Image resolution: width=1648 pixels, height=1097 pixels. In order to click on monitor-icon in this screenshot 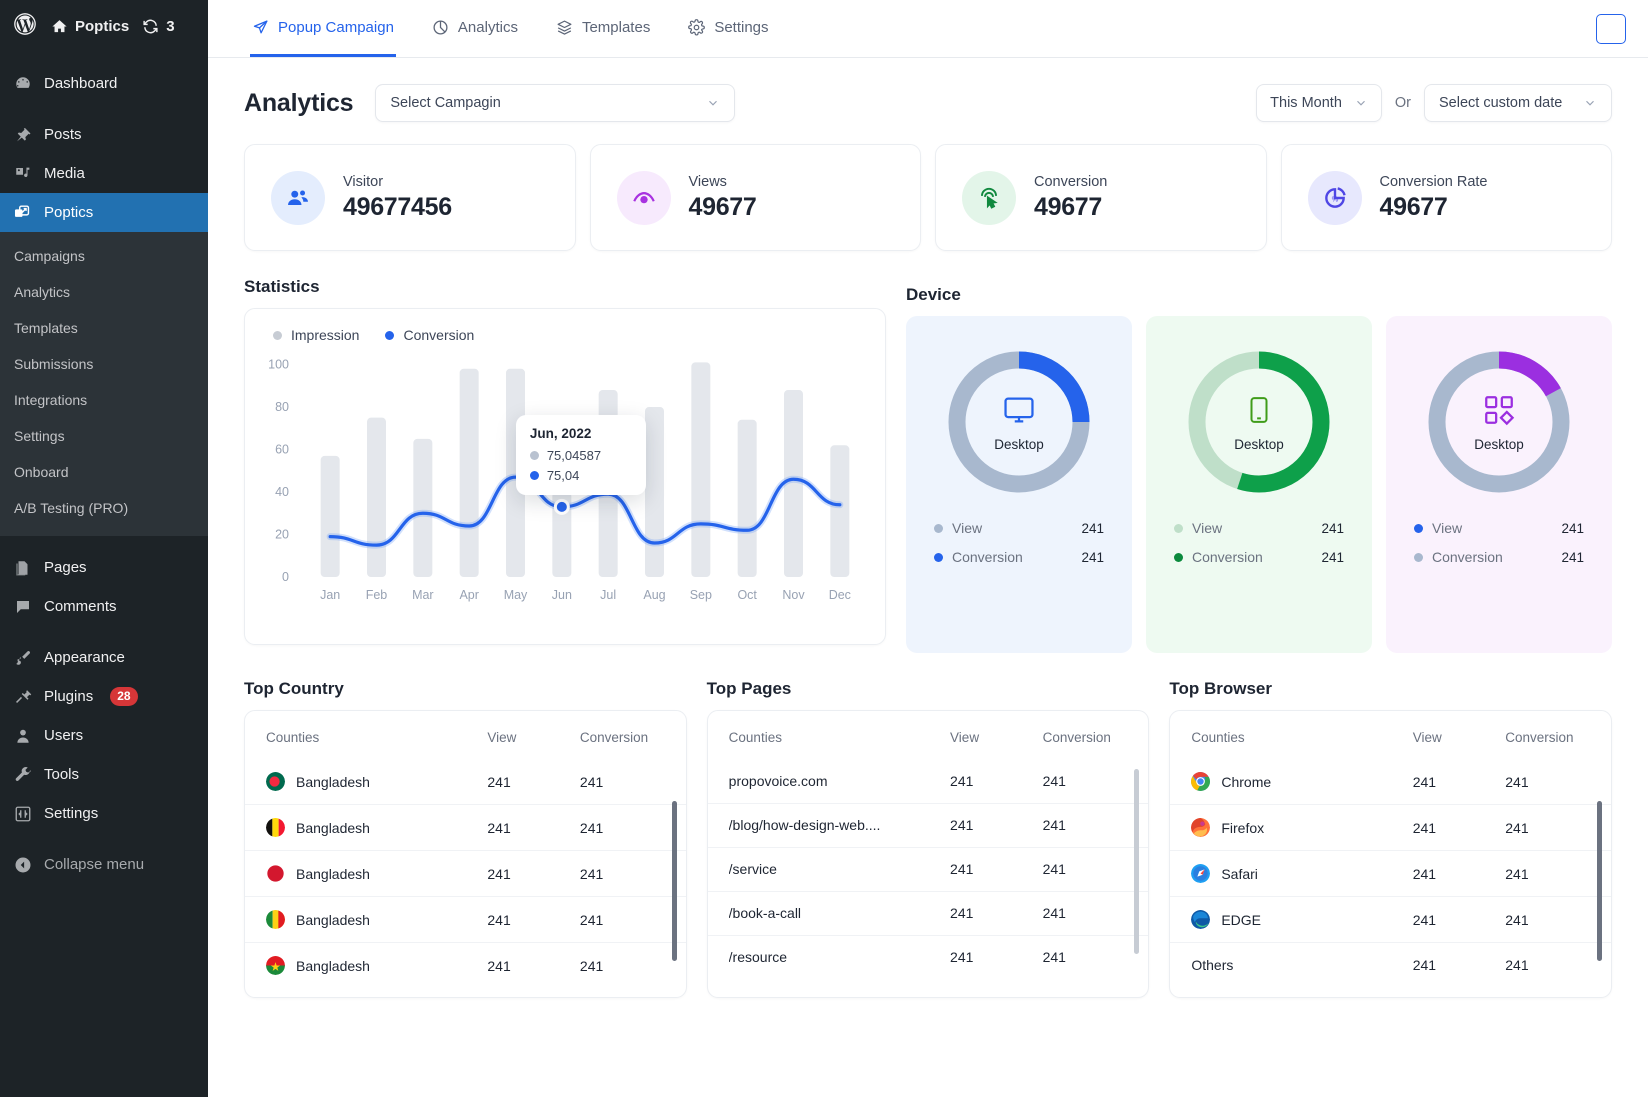, I will do `click(1019, 412)`.